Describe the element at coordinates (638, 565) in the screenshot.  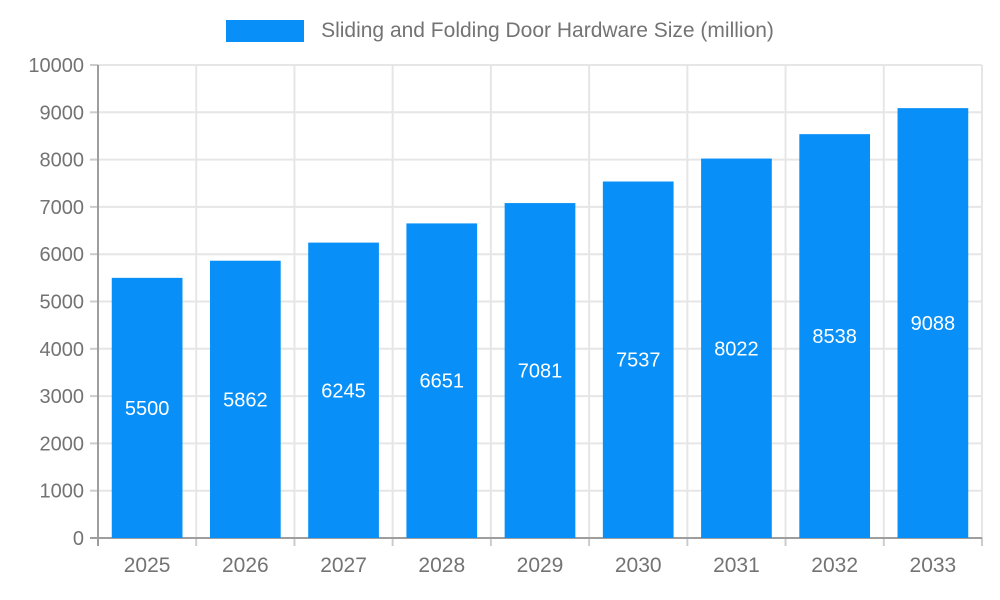
I see `x-tick-label: 2030` at that location.